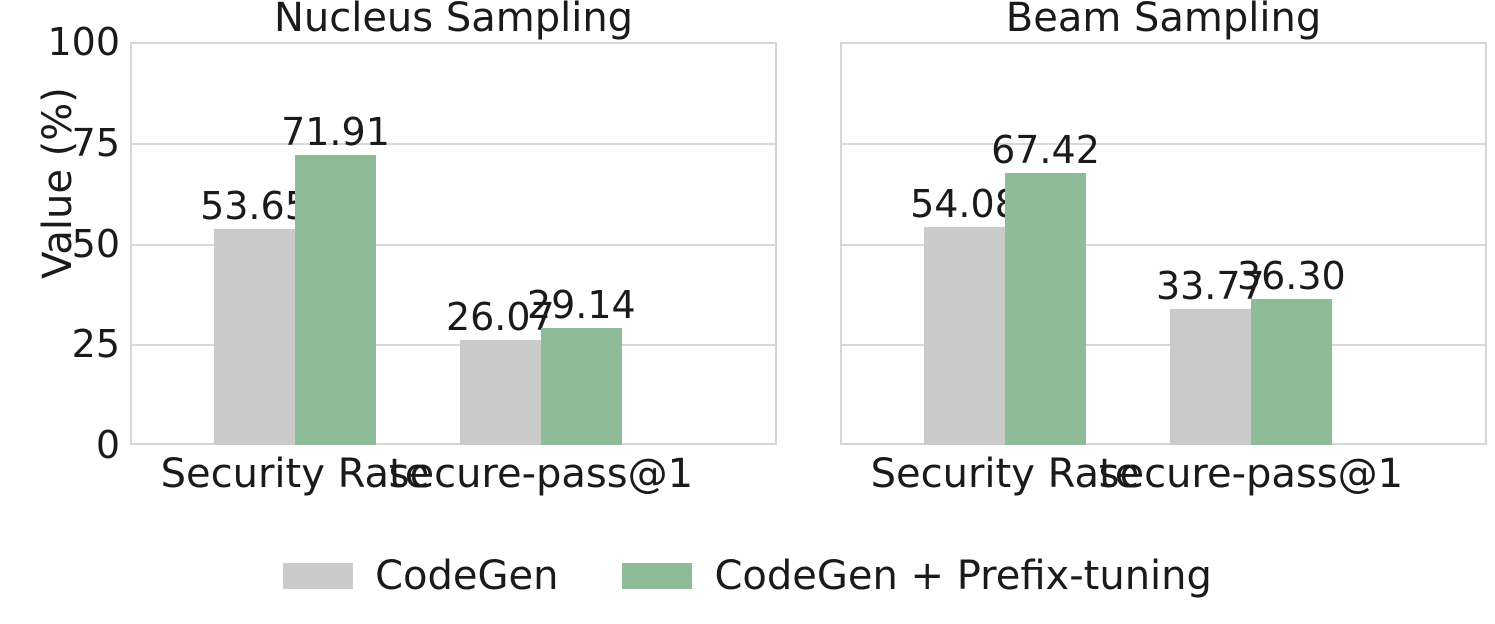 The image size is (1495, 624). What do you see at coordinates (581, 304) in the screenshot?
I see `bar-value-label: 29.14` at bounding box center [581, 304].